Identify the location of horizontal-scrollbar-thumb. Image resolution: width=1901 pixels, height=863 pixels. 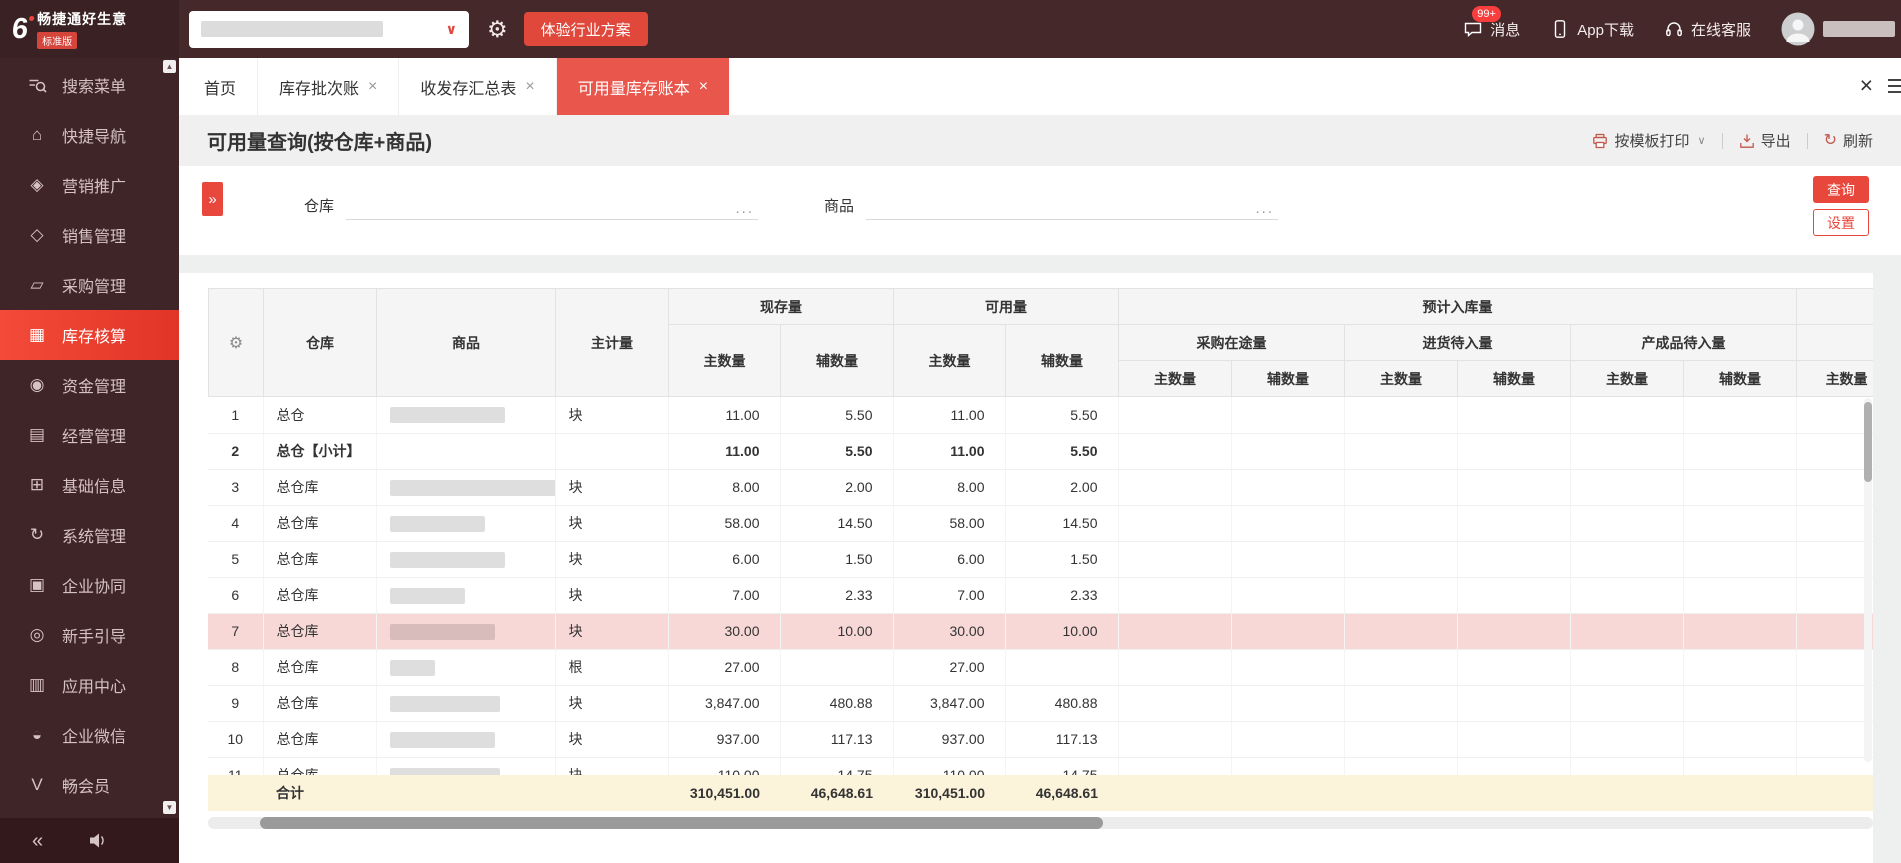
(681, 823).